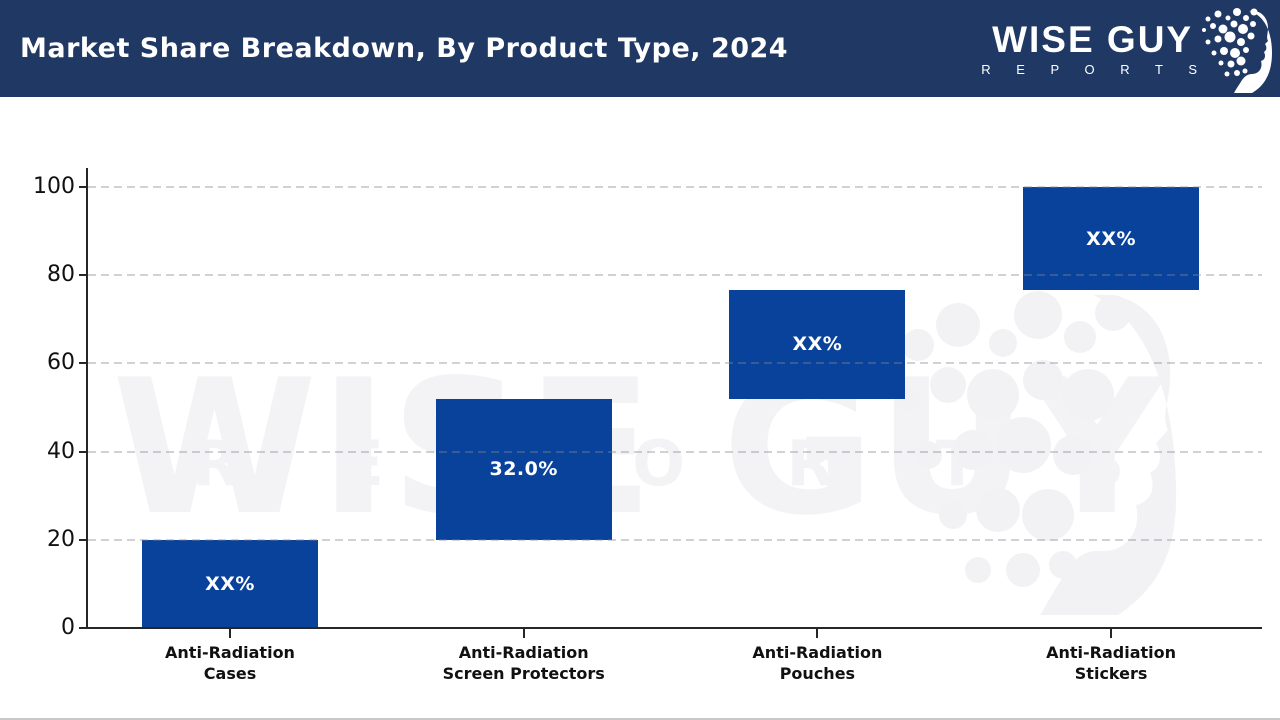  What do you see at coordinates (1094, 69) in the screenshot?
I see `logo-subtitle: R E P O R T S` at bounding box center [1094, 69].